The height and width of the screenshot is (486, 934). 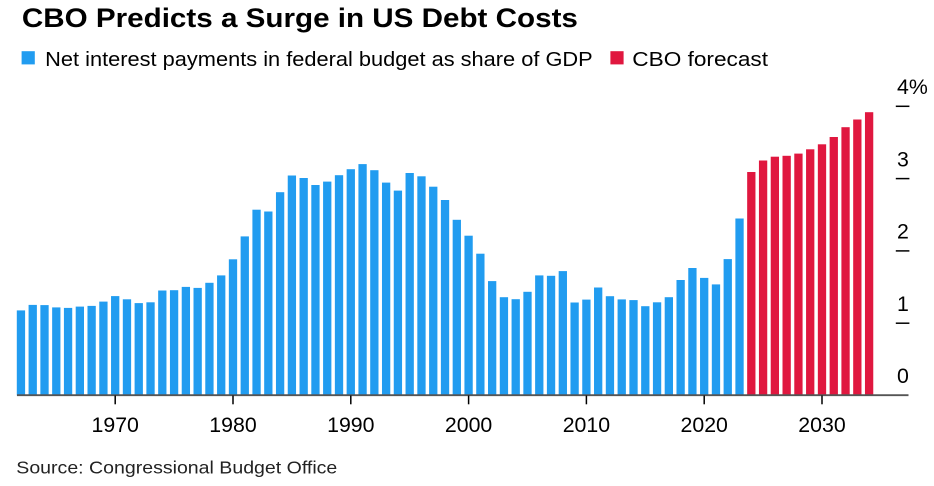 What do you see at coordinates (903, 232) in the screenshot?
I see `svg-text: 2` at bounding box center [903, 232].